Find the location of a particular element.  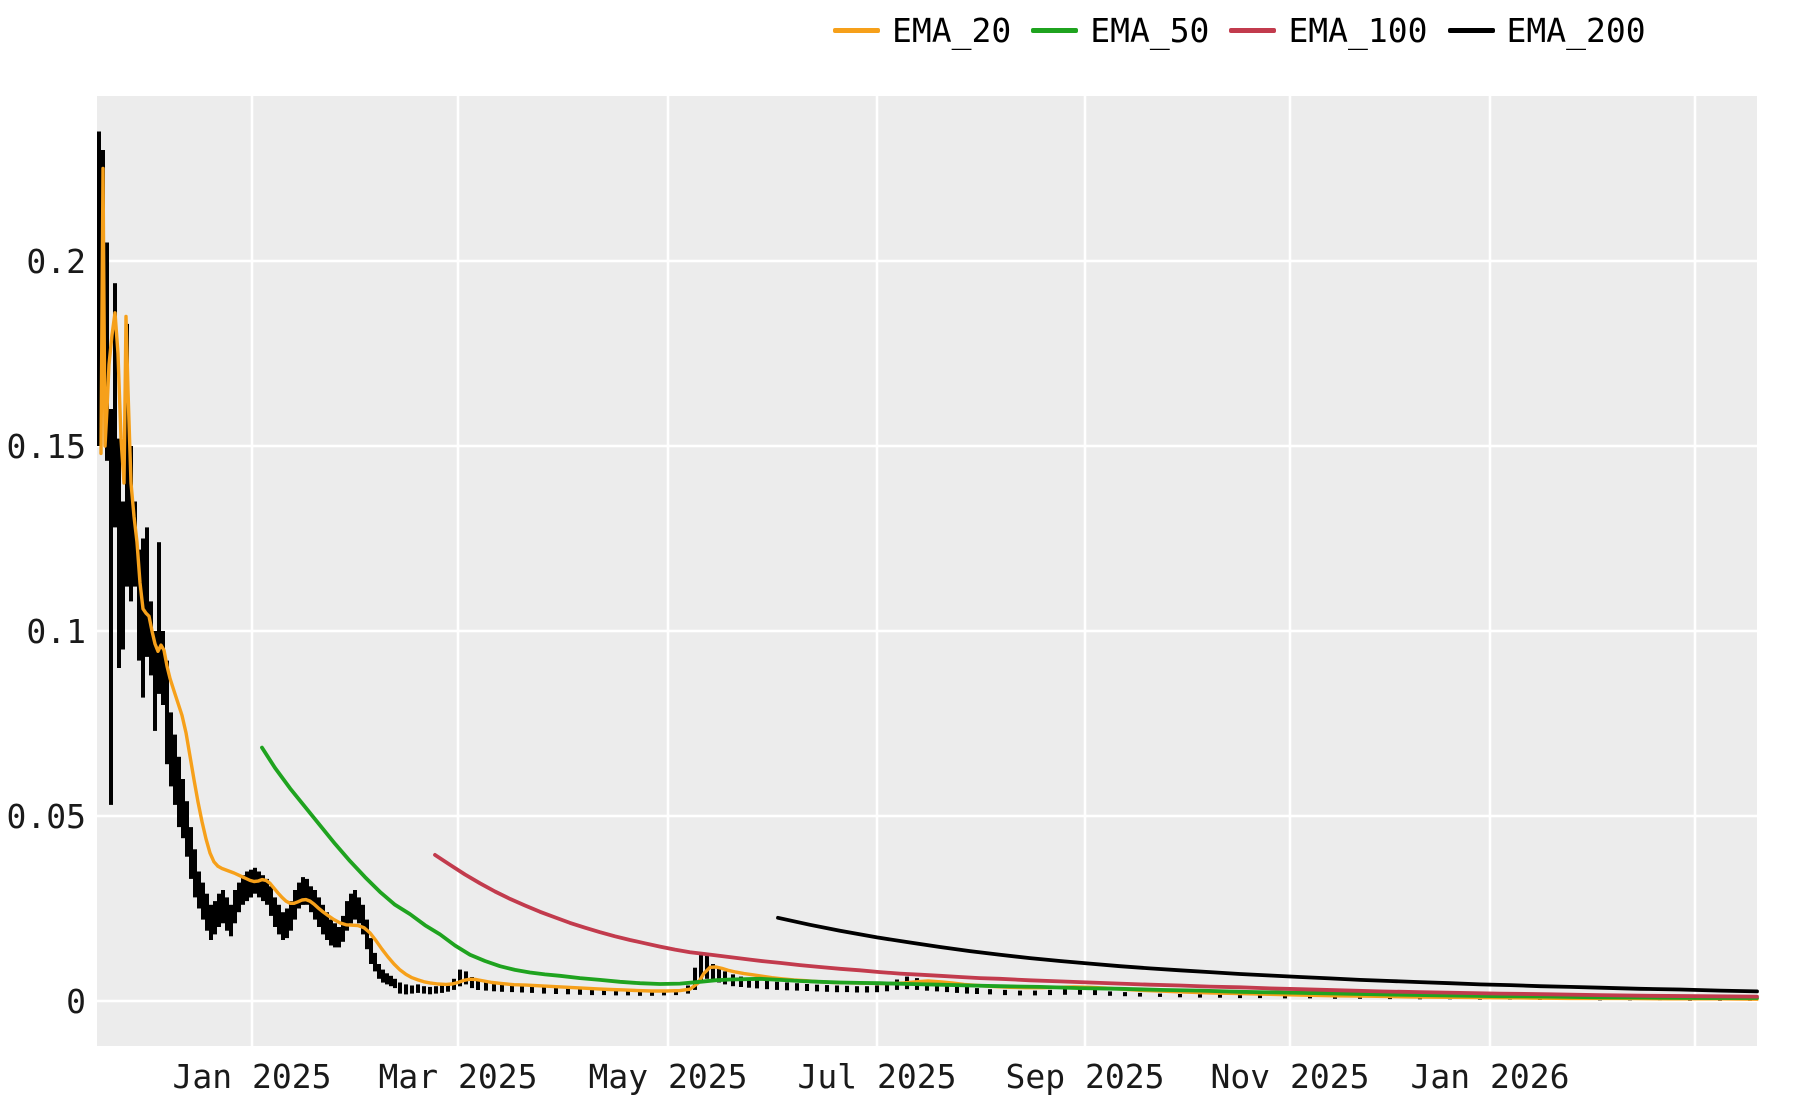

x-tick-label: Jan 2025 is located at coordinates (252, 1076).